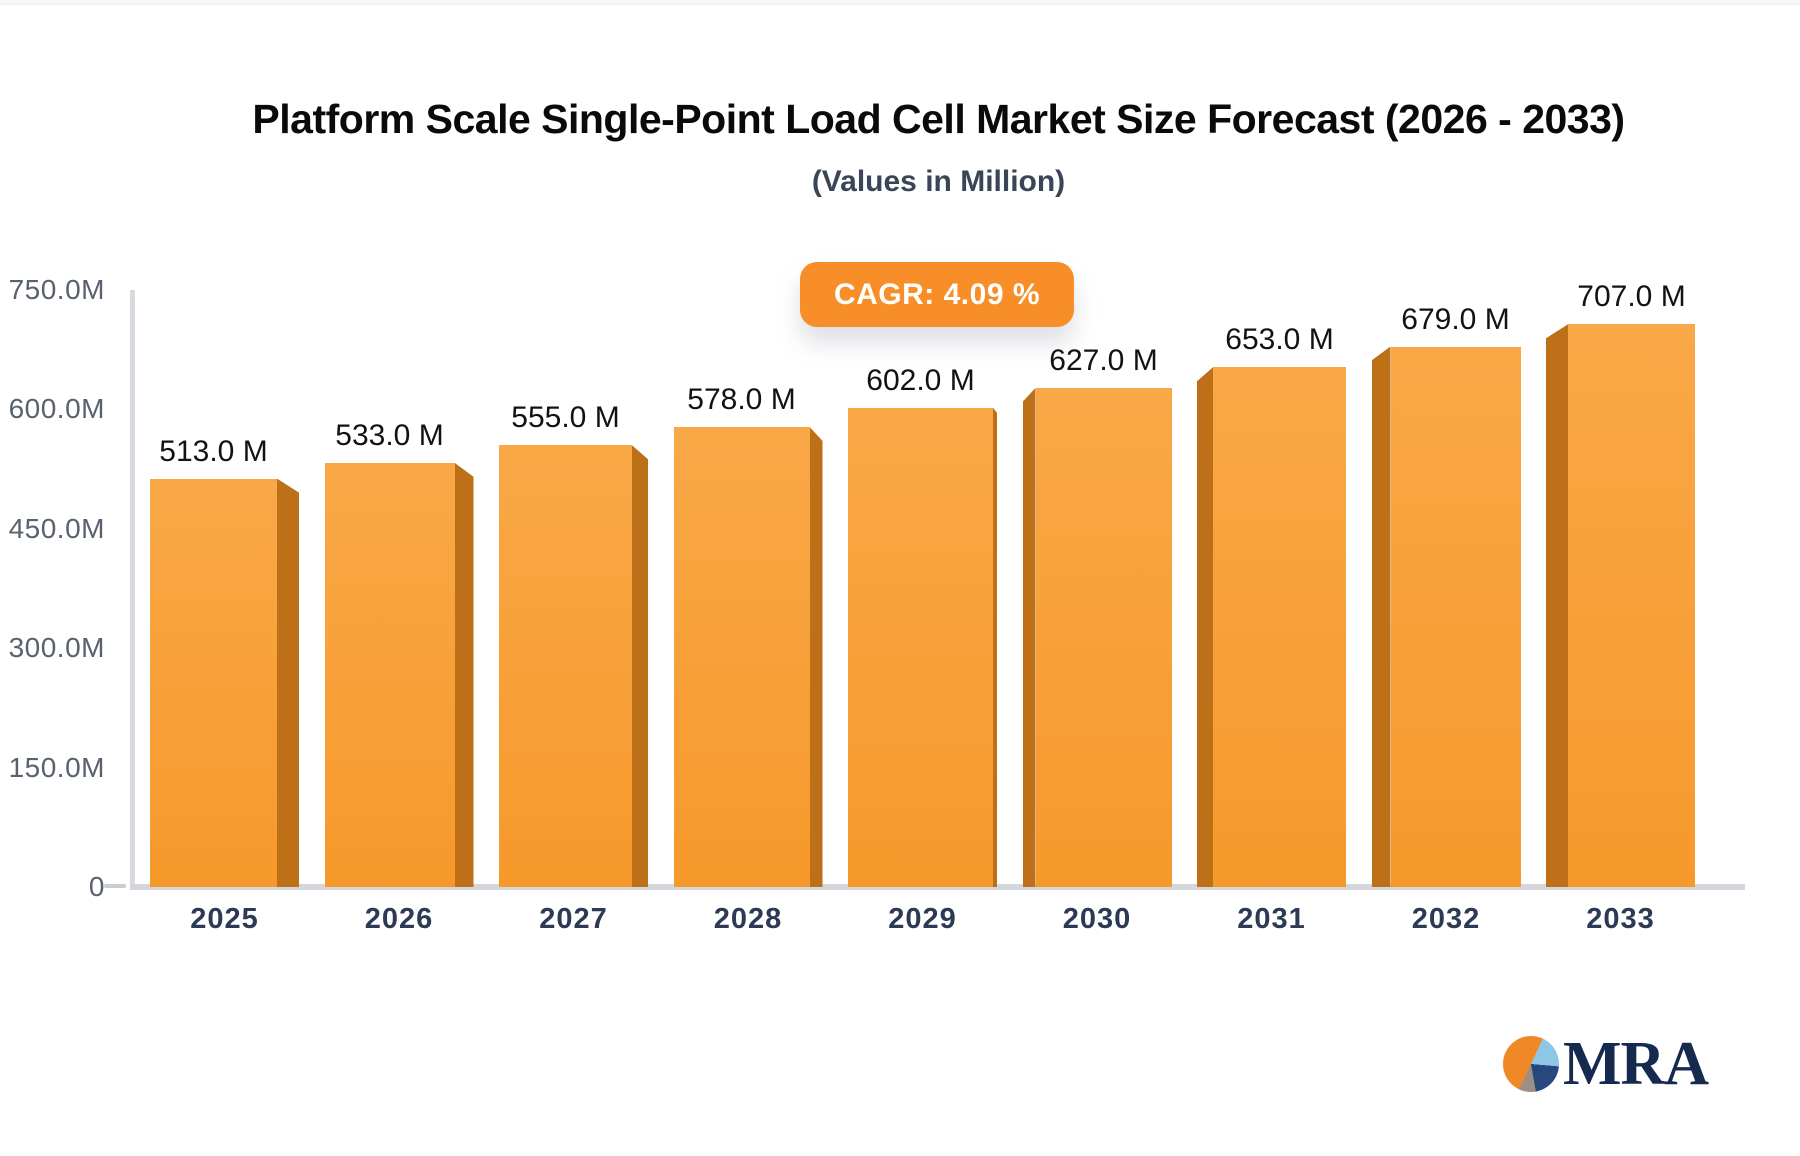 This screenshot has height=1156, width=1800. What do you see at coordinates (938, 181) in the screenshot?
I see `chart-subtitle: (Values in Million)` at bounding box center [938, 181].